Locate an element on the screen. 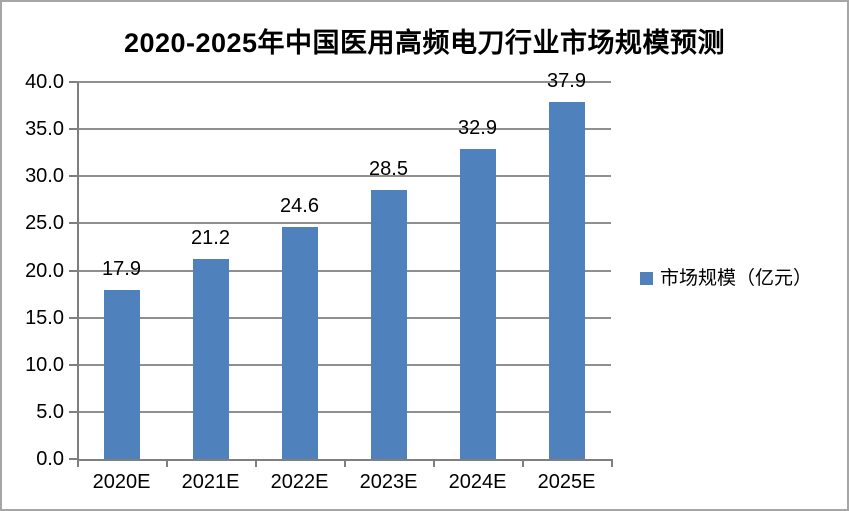 This screenshot has height=511, width=849. x-axis-category-label: 2025E is located at coordinates (566, 482).